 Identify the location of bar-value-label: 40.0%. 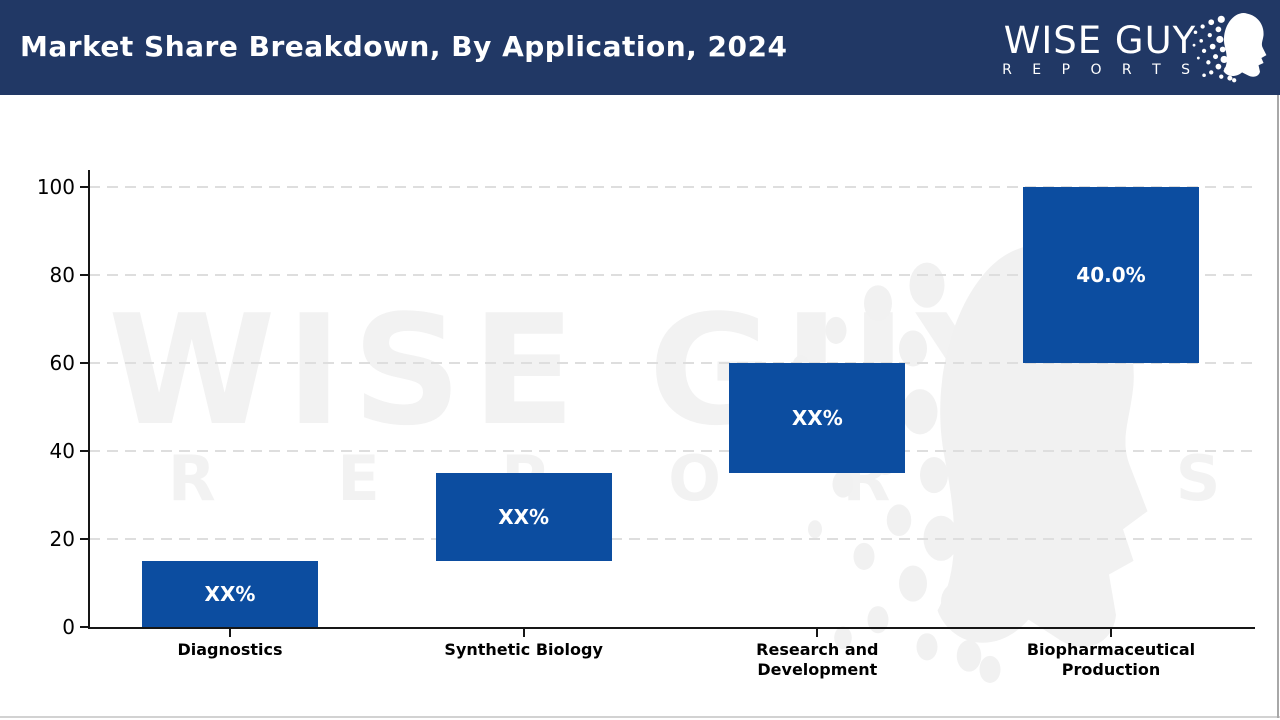
(1111, 275).